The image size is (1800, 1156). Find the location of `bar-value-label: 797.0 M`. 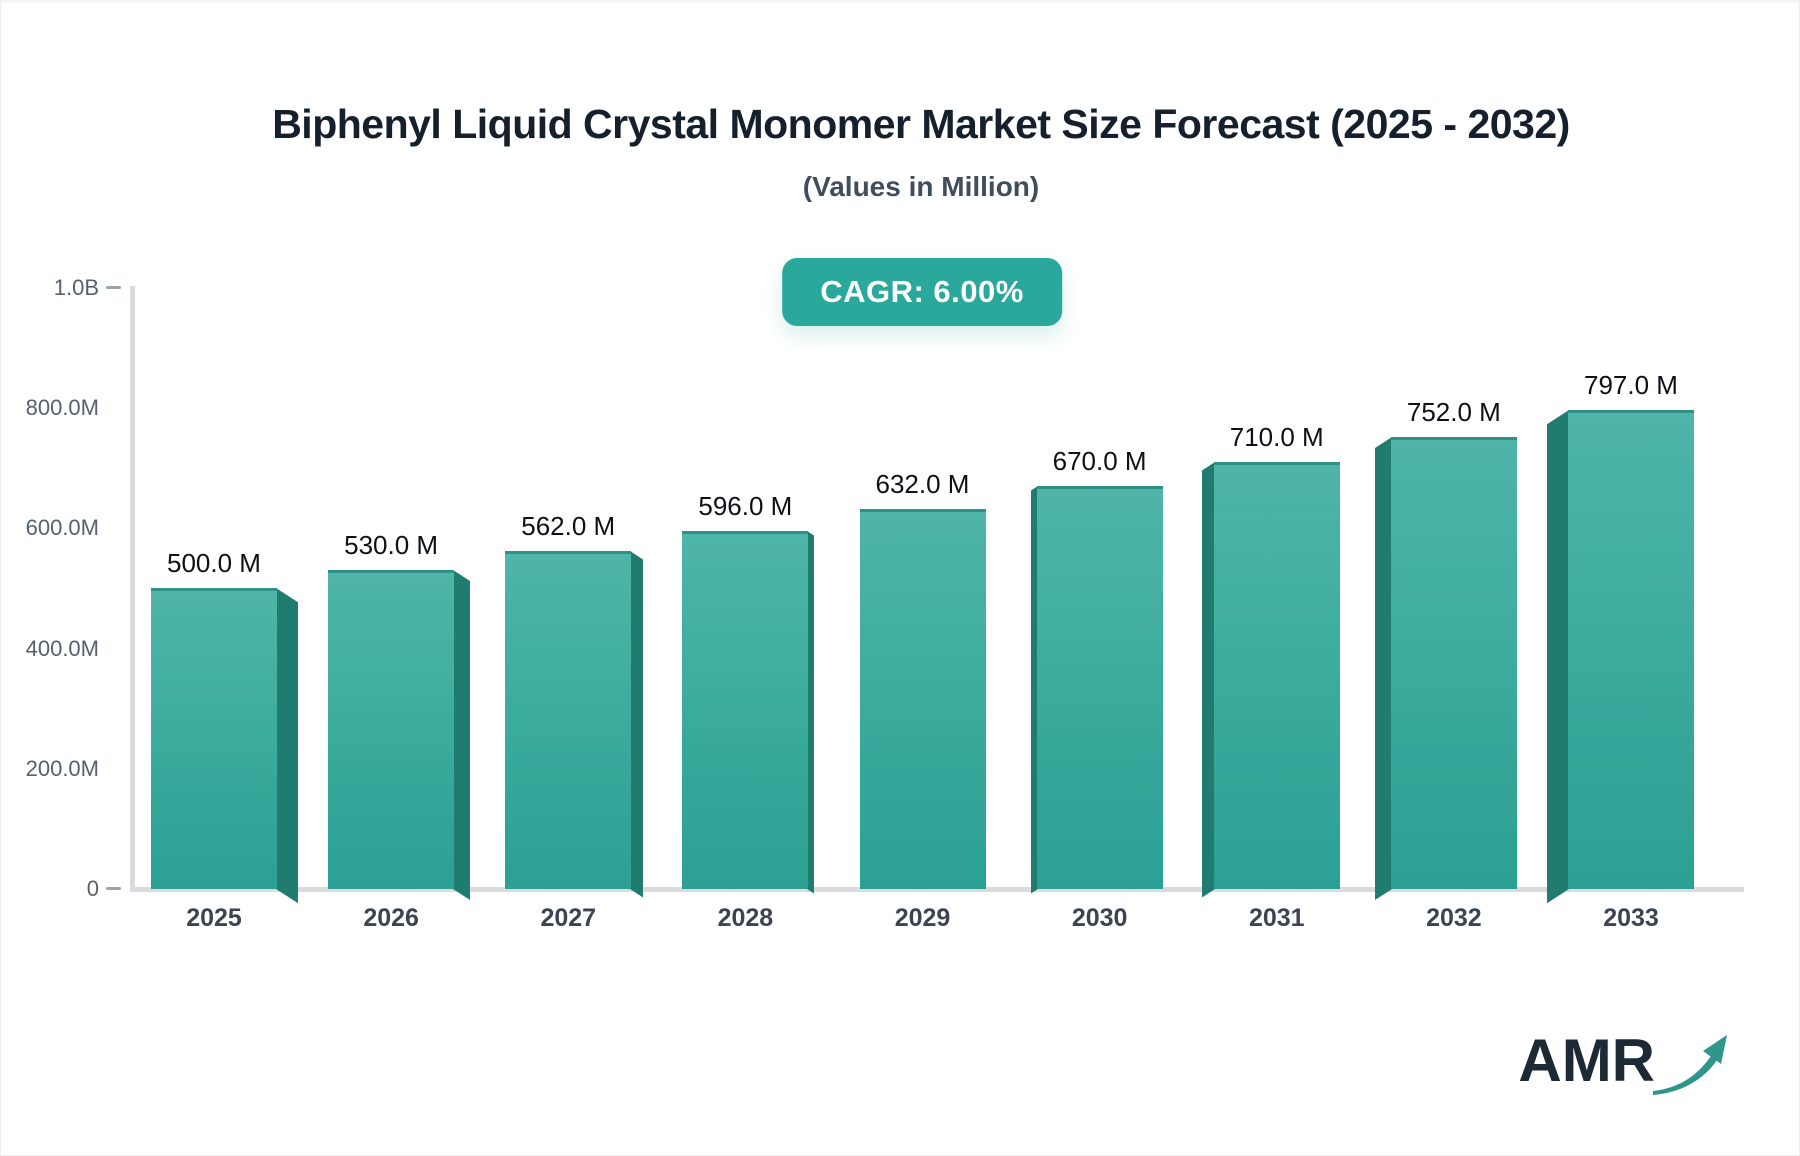

bar-value-label: 797.0 M is located at coordinates (1631, 385).